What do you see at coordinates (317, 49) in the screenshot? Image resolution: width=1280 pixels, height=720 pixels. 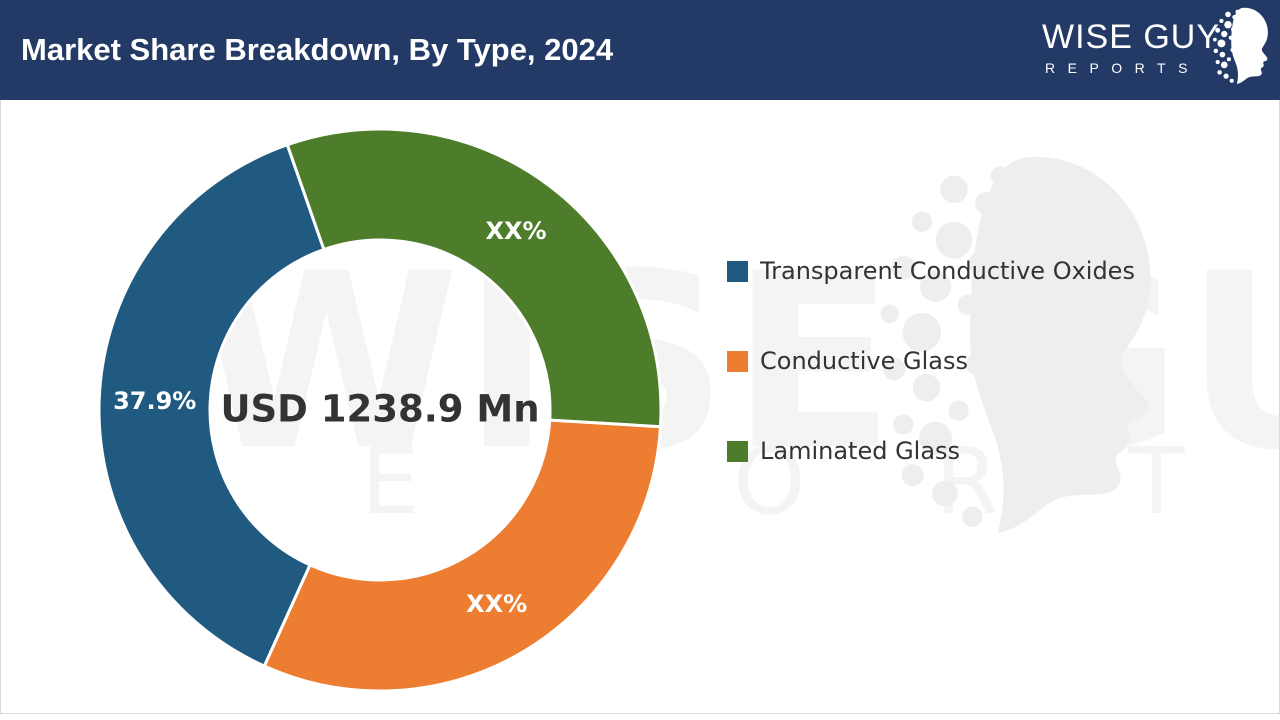 I see `page-title: Market Share Breakdown, By Type, 2024` at bounding box center [317, 49].